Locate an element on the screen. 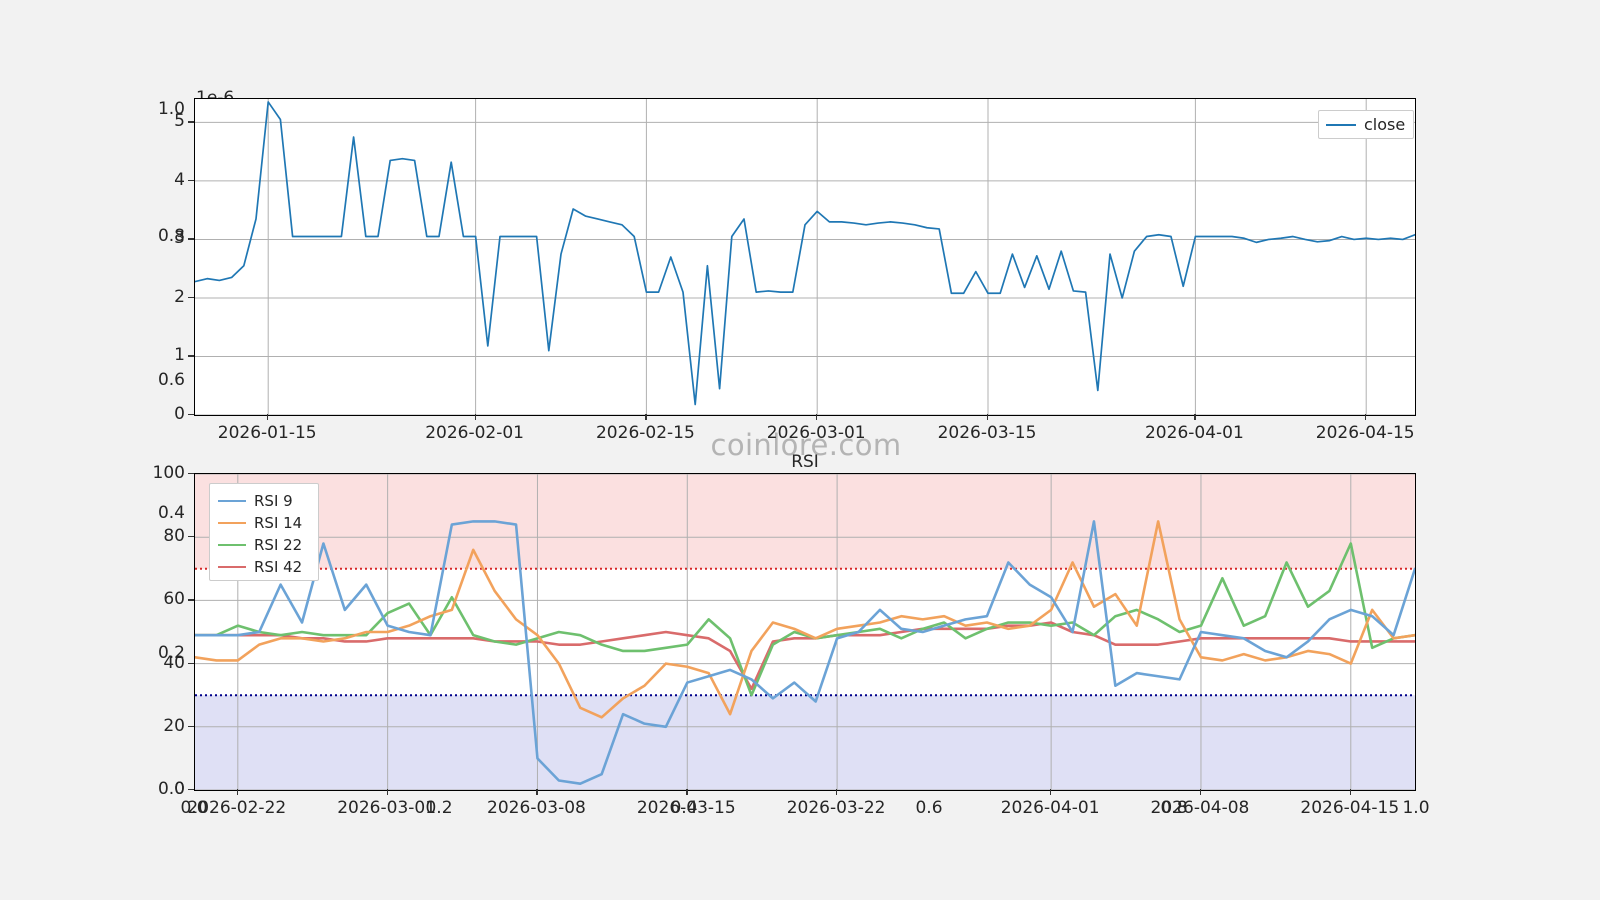 This screenshot has width=1600, height=900. rsi-xtick-label: 2026-03-22 is located at coordinates (836, 808).